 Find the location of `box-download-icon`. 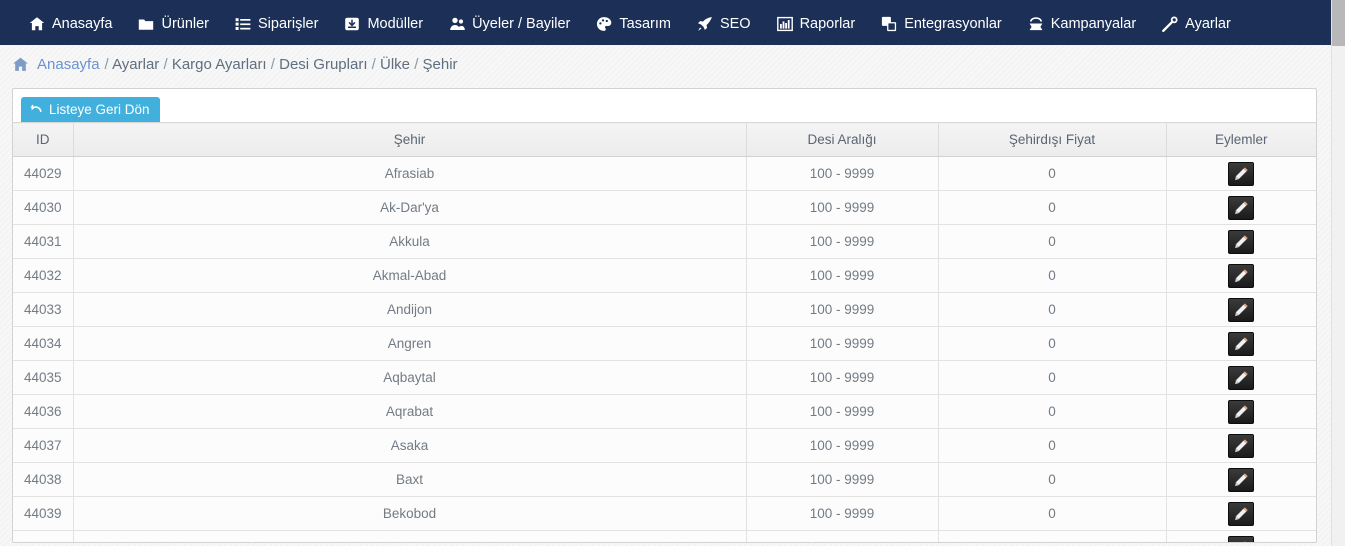

box-download-icon is located at coordinates (352, 24).